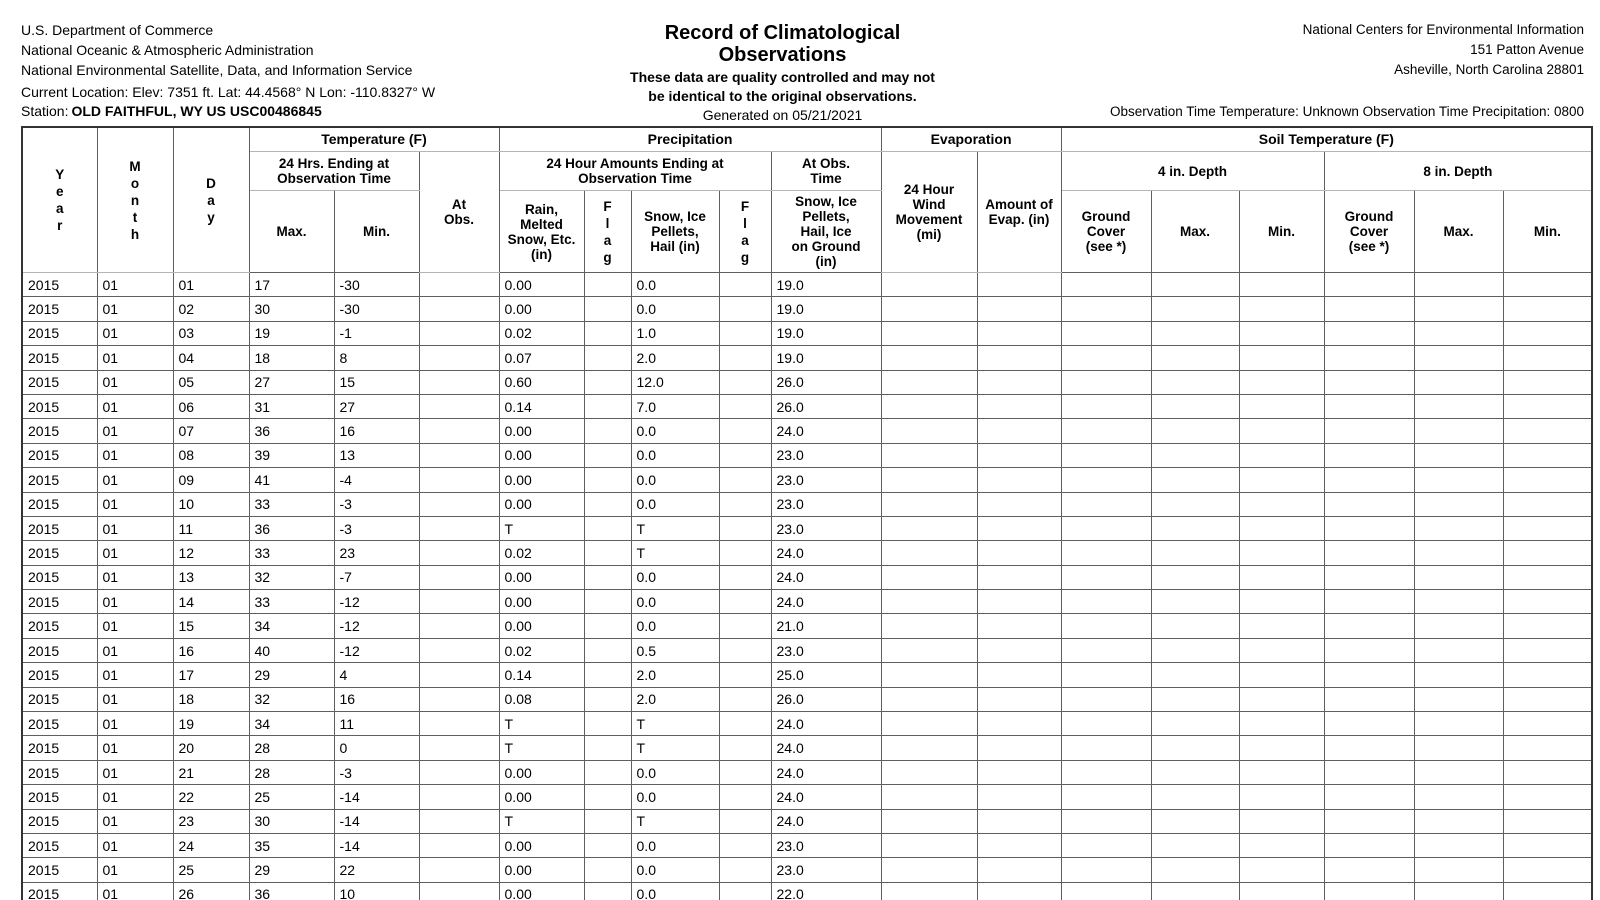 The width and height of the screenshot is (1600, 900). Describe the element at coordinates (675, 382) in the screenshot. I see `table-cell: 12.0` at that location.